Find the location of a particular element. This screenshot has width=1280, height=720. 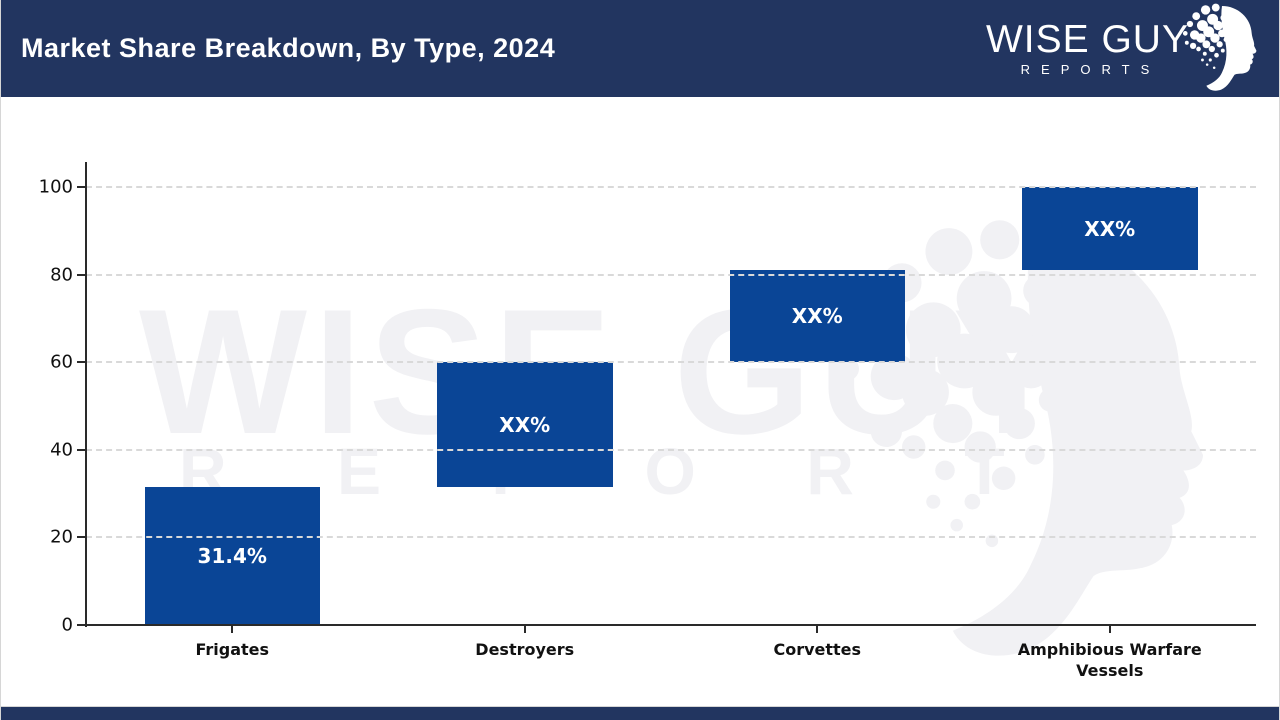

y-axis-tick-label: 80 is located at coordinates (61, 275).